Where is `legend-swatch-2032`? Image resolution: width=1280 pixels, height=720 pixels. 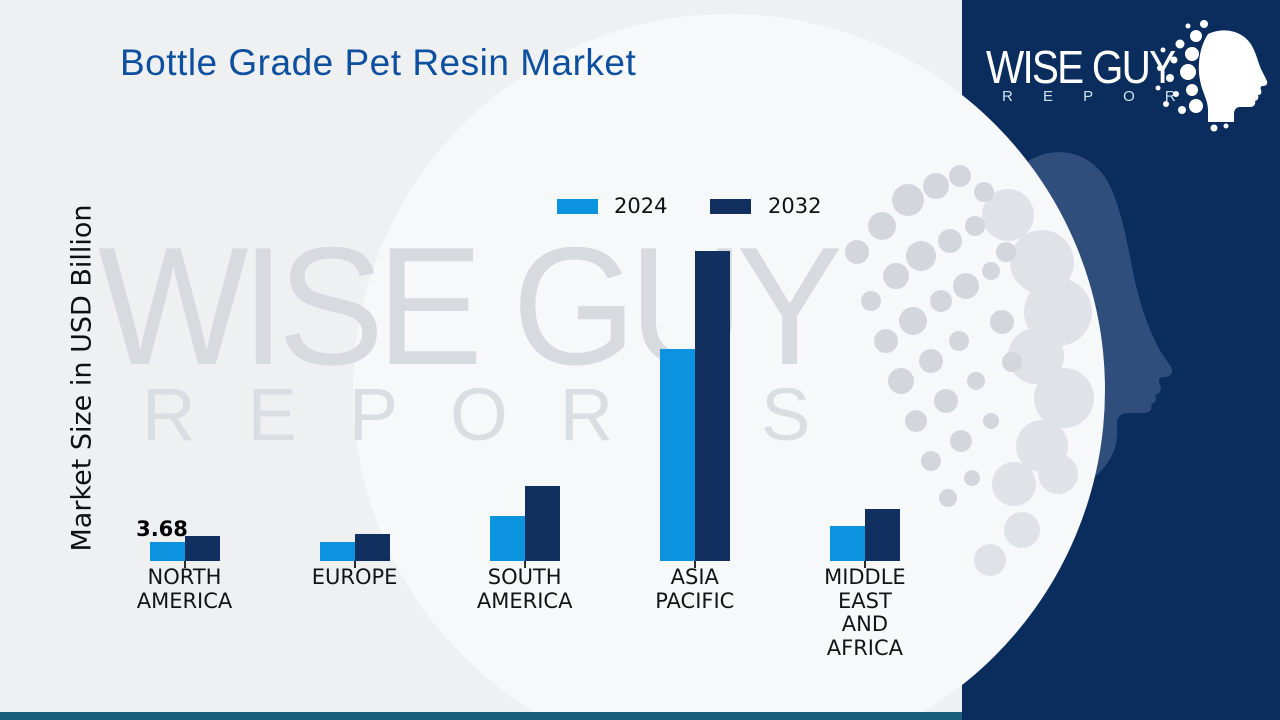
legend-swatch-2032 is located at coordinates (730, 206).